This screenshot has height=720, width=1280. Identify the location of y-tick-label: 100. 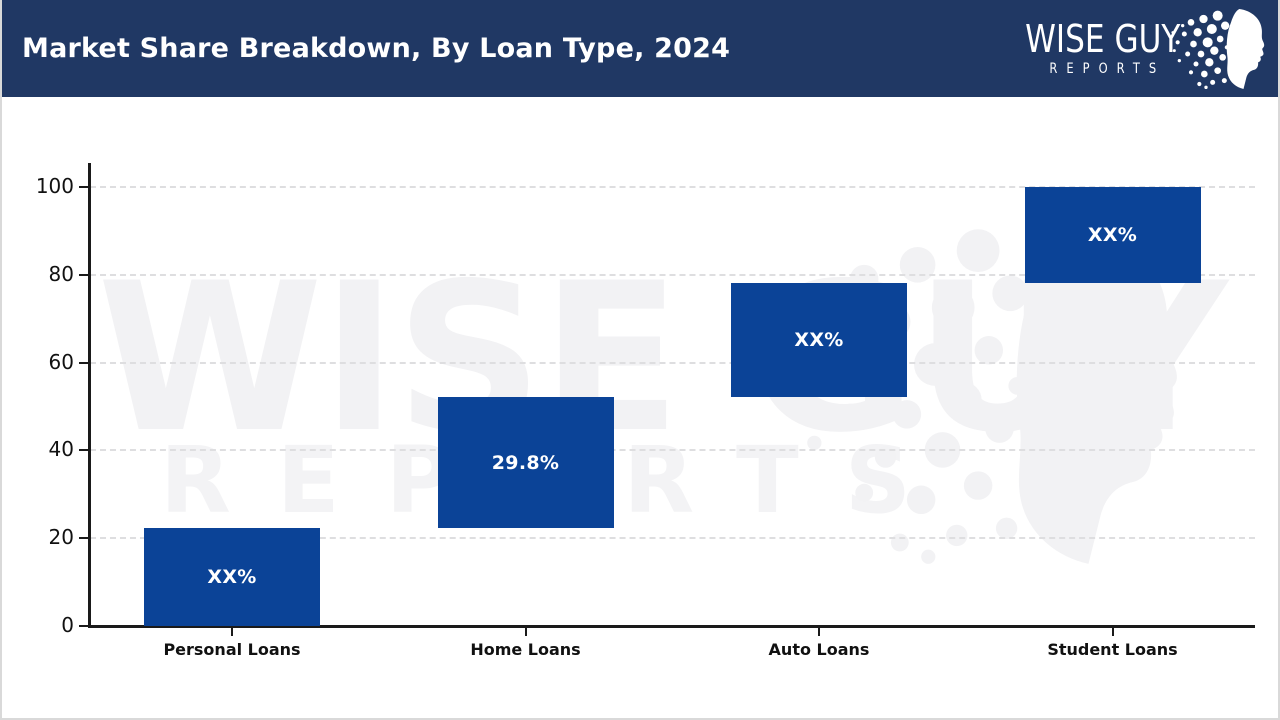
(54, 186).